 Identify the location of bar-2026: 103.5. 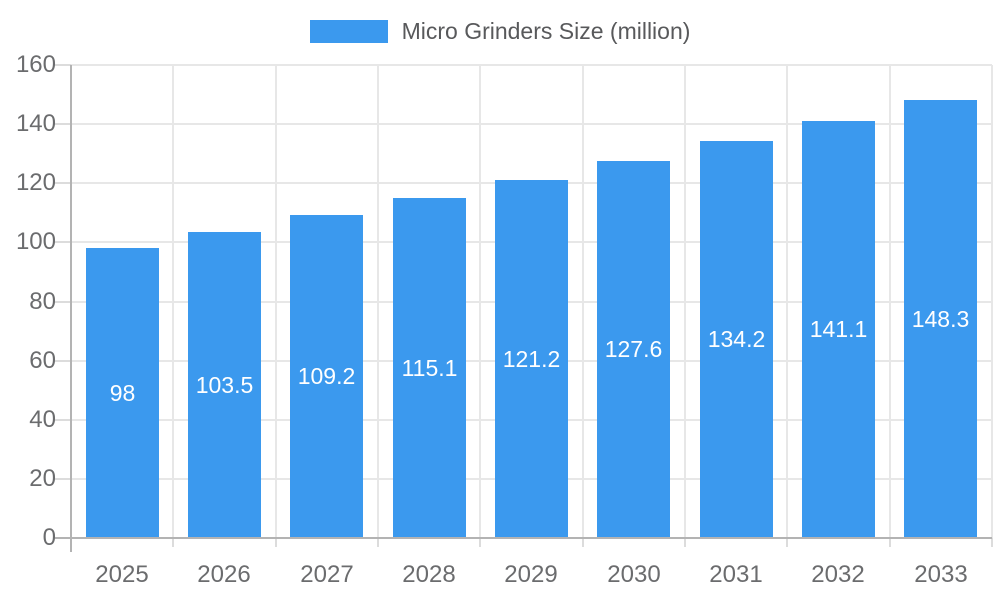
(224, 385).